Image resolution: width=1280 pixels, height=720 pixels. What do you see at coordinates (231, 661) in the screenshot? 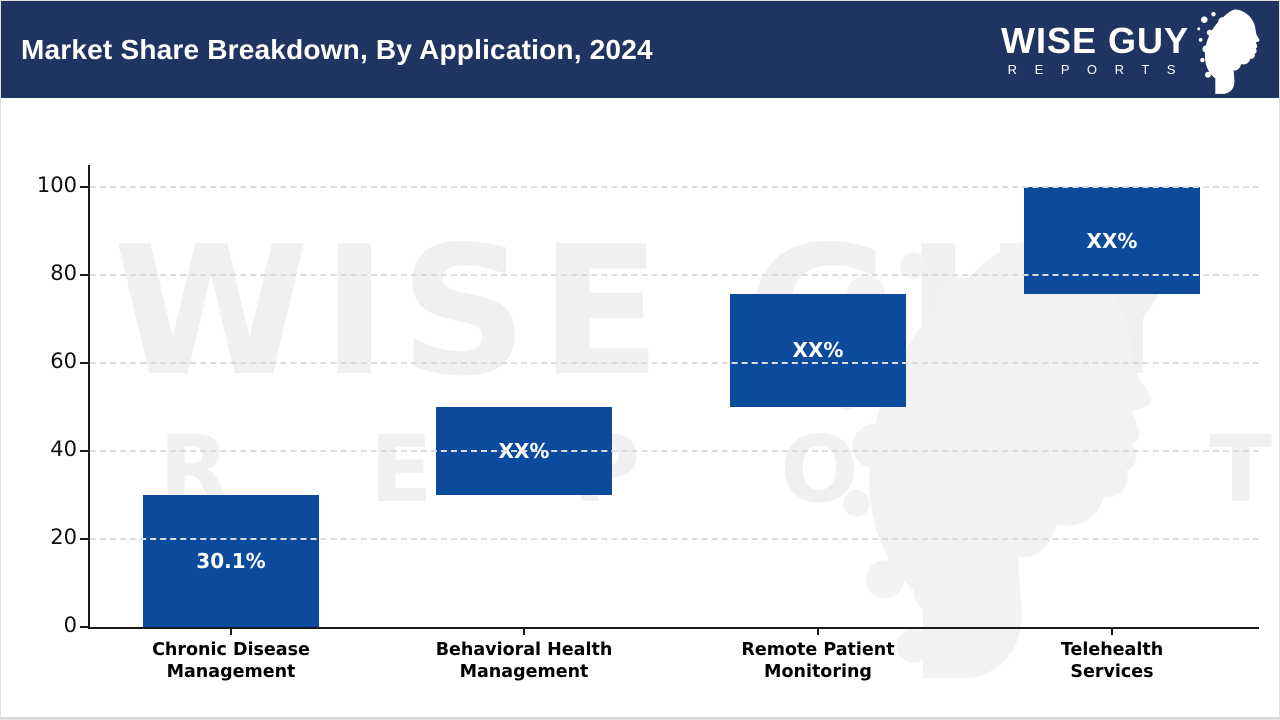
I see `category-label: Chronic Disease Management` at bounding box center [231, 661].